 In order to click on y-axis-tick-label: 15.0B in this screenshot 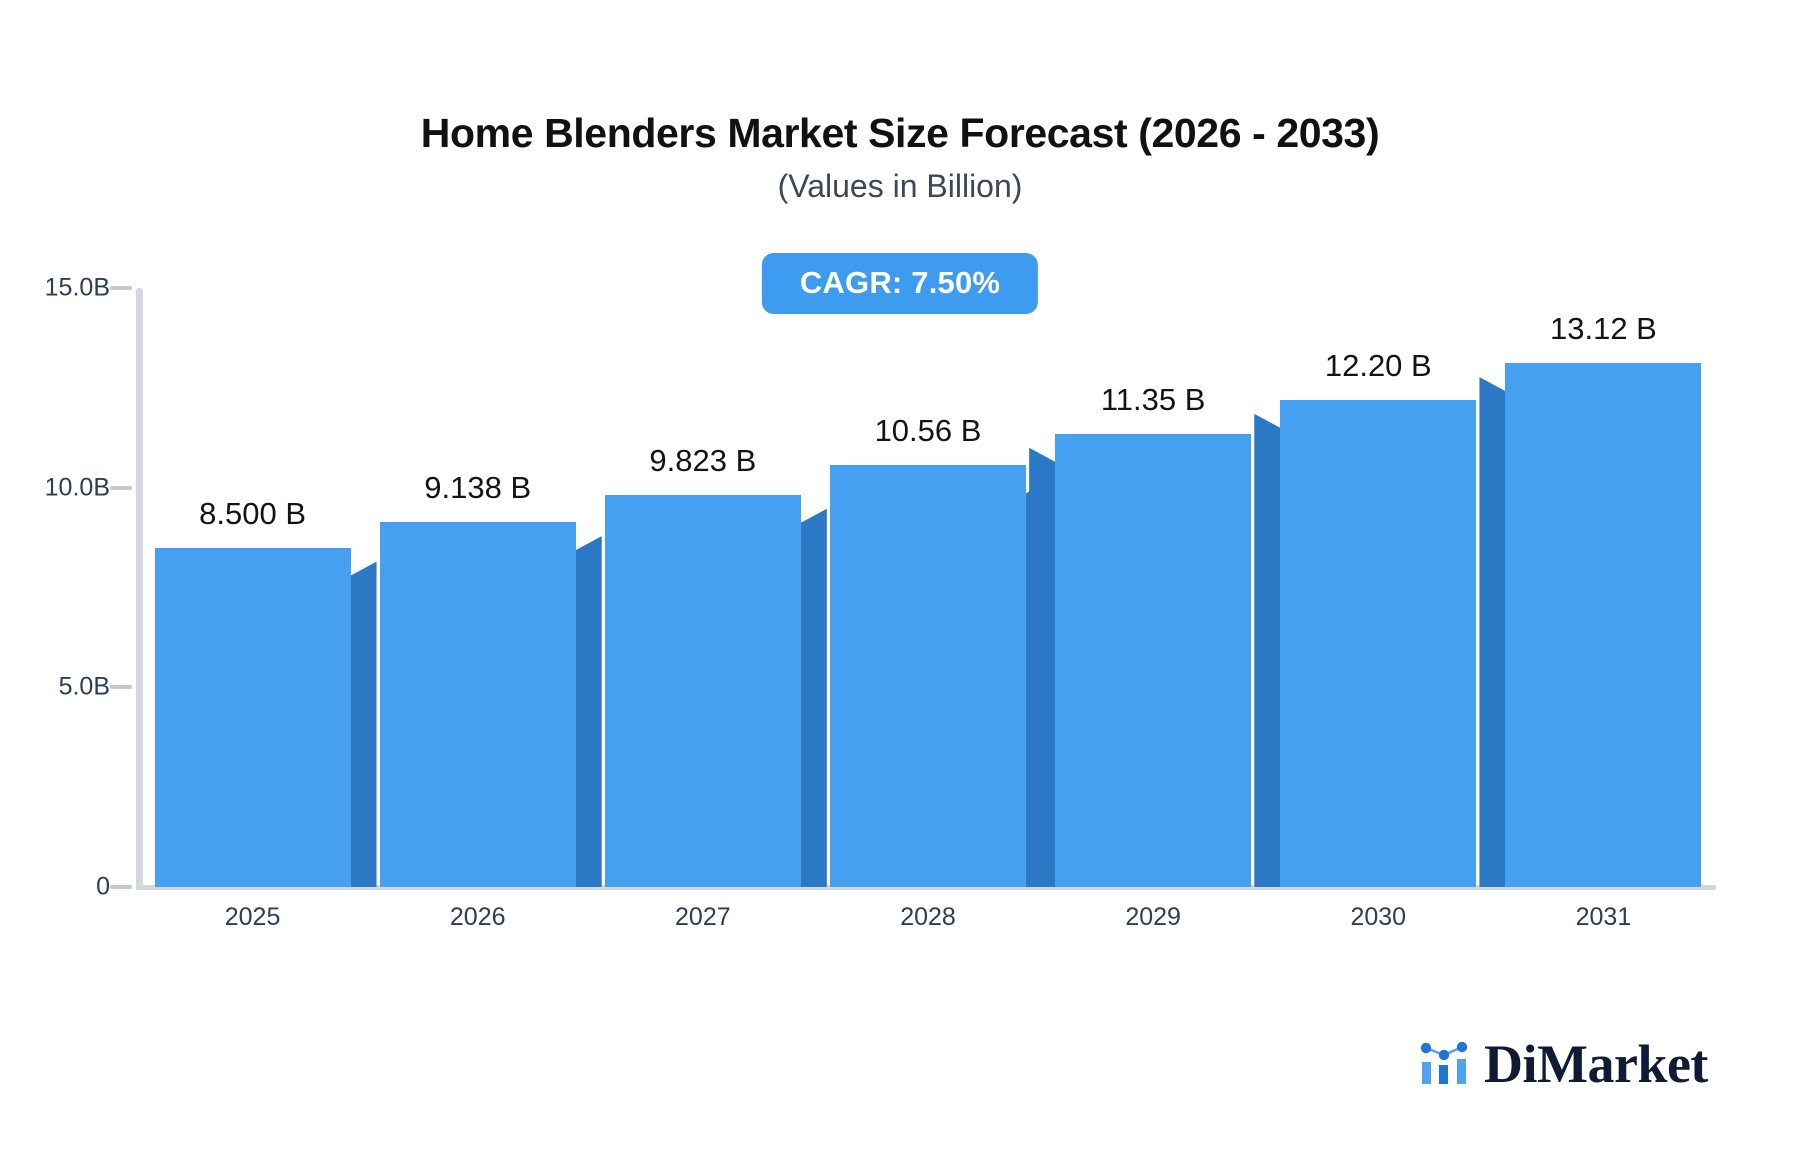, I will do `click(77, 287)`.